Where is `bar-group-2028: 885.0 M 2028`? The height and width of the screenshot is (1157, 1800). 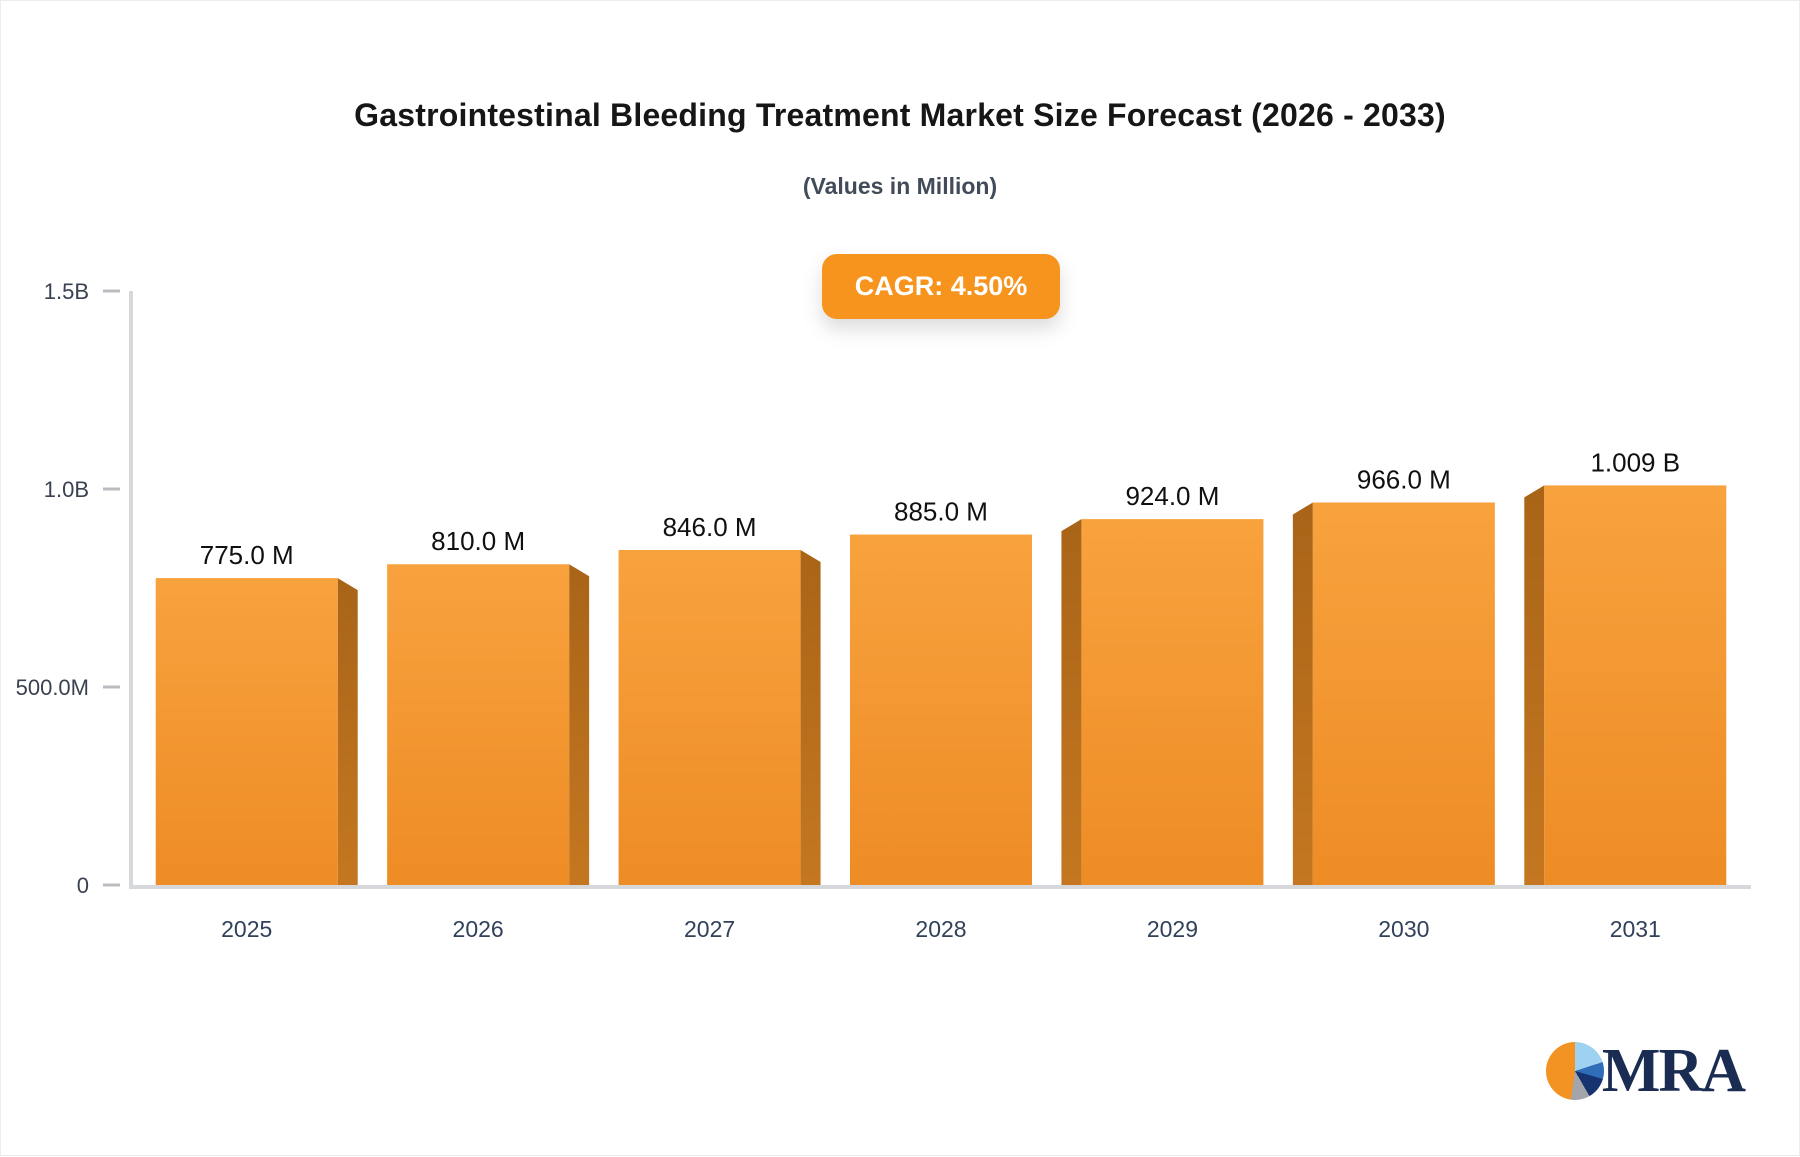
bar-group-2028: 885.0 M 2028 is located at coordinates (941, 719).